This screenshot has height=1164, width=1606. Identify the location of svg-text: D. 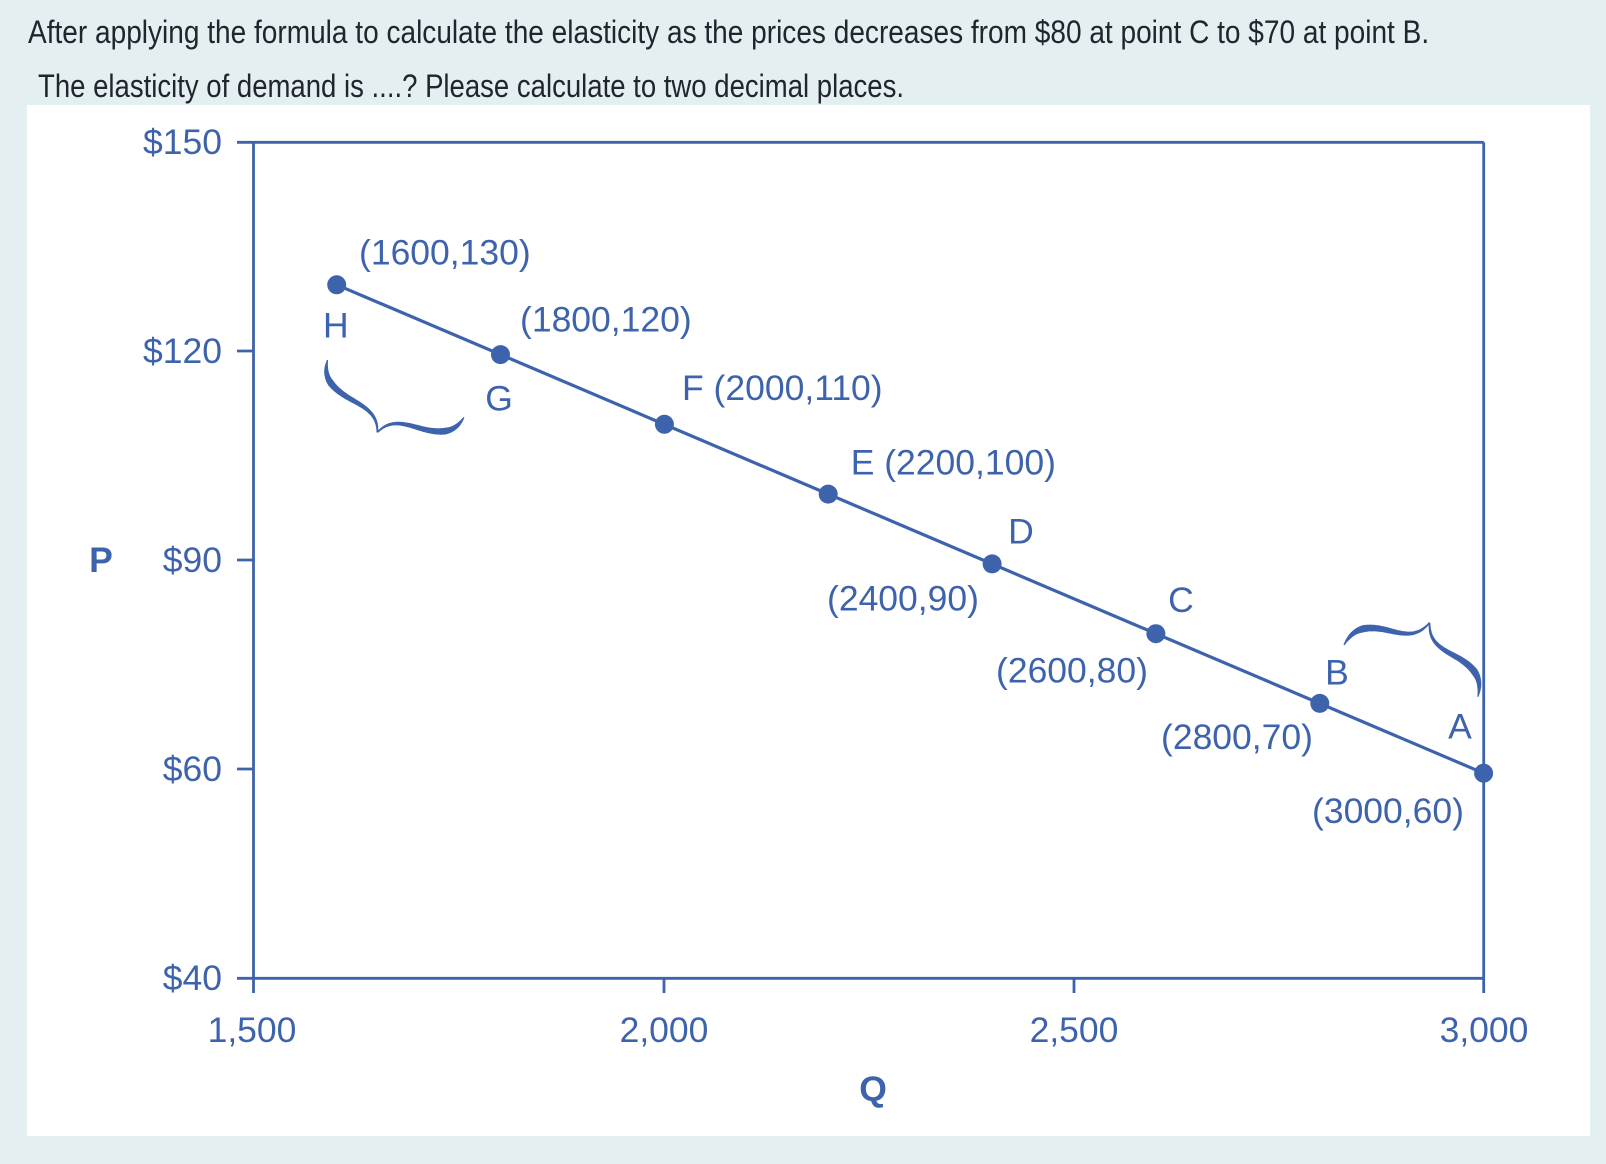
(1021, 532).